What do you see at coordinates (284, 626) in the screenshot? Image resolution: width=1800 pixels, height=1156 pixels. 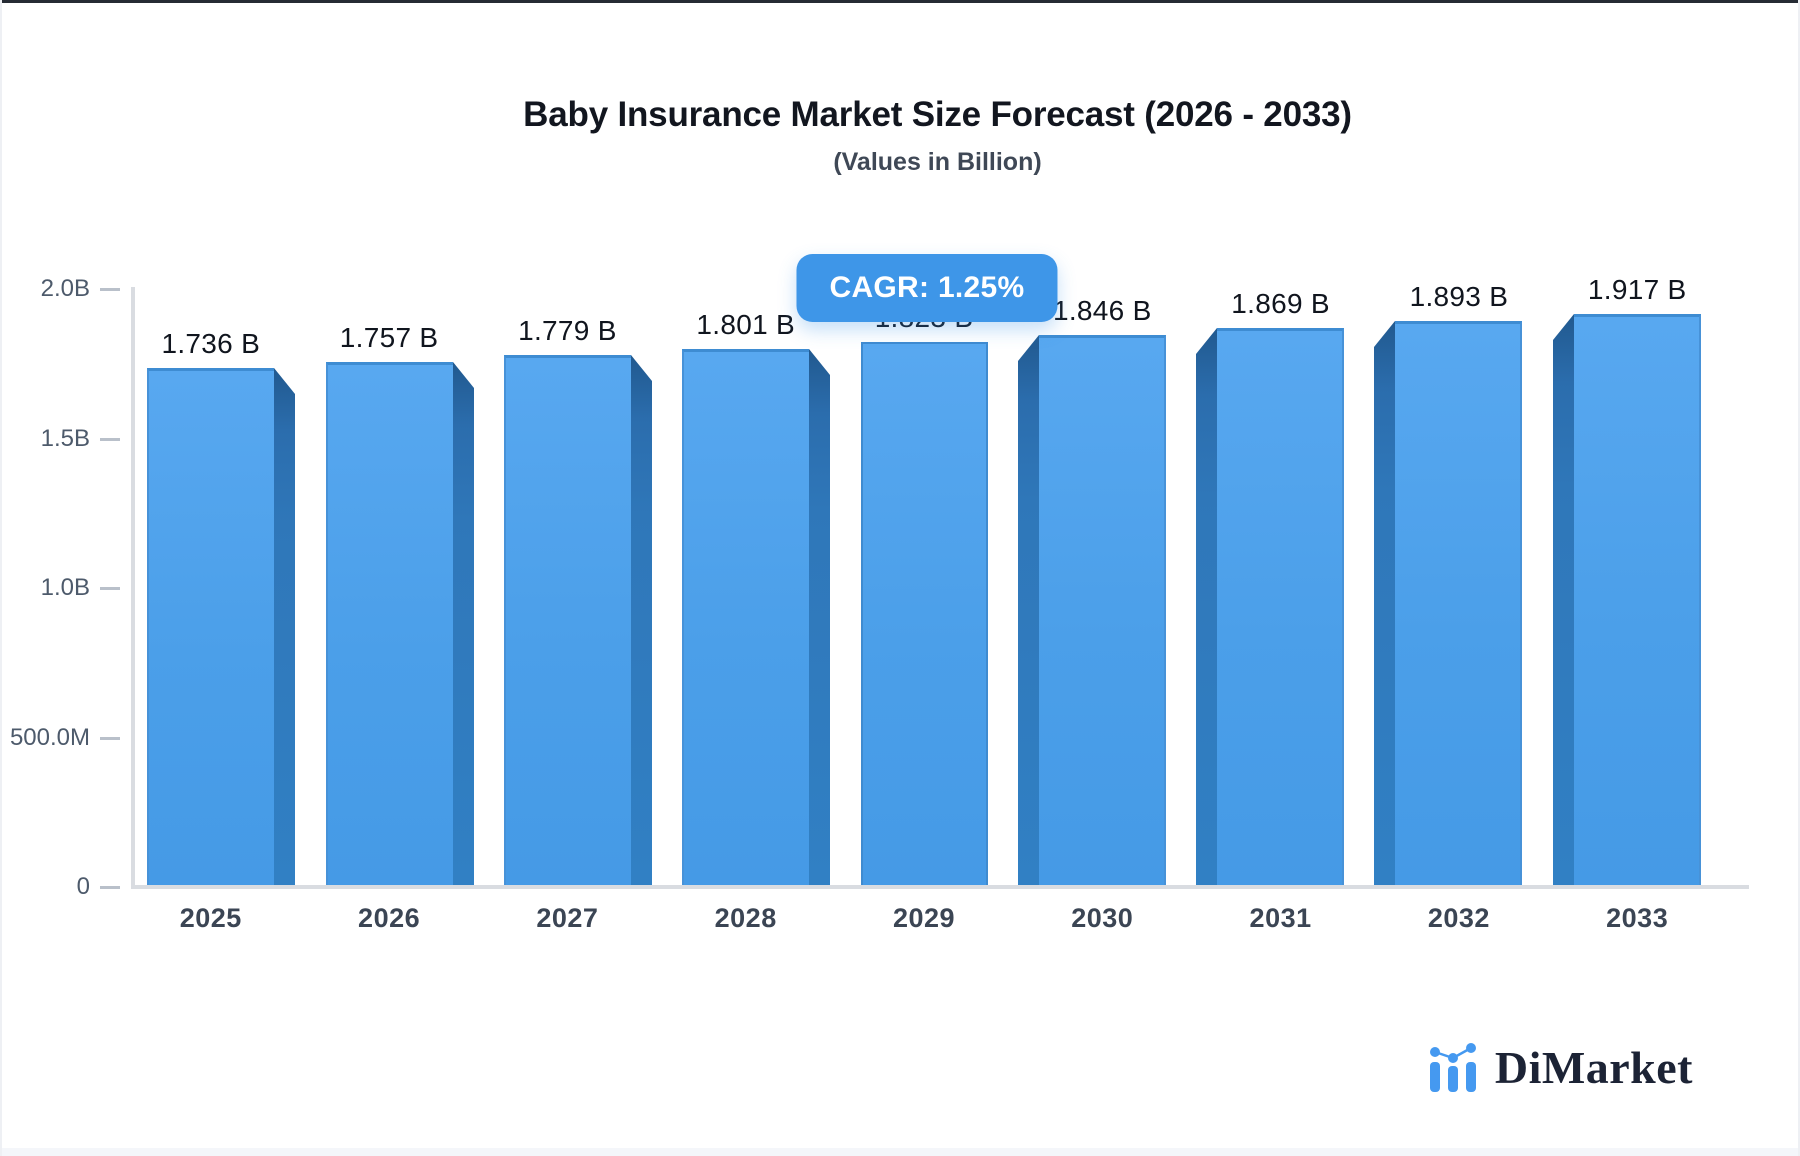 I see `bar-side-2025` at bounding box center [284, 626].